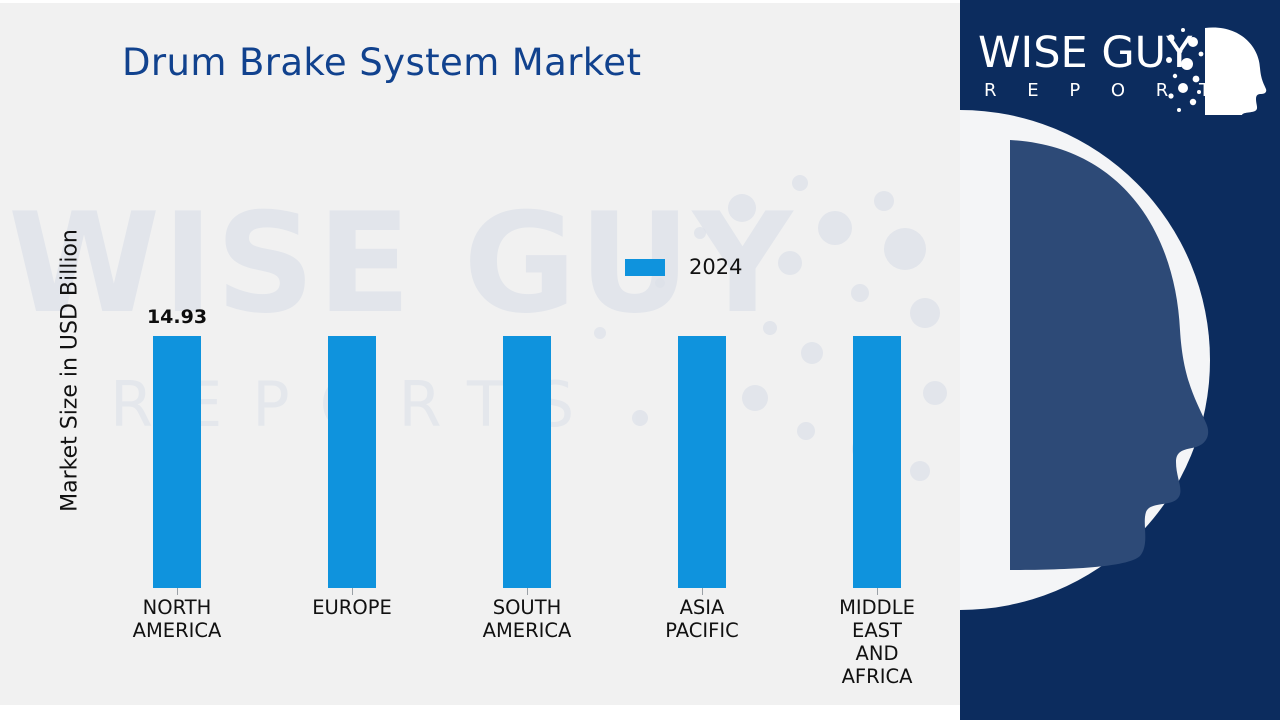  I want to click on logo-head-dots-icon, so click(1216, 71).